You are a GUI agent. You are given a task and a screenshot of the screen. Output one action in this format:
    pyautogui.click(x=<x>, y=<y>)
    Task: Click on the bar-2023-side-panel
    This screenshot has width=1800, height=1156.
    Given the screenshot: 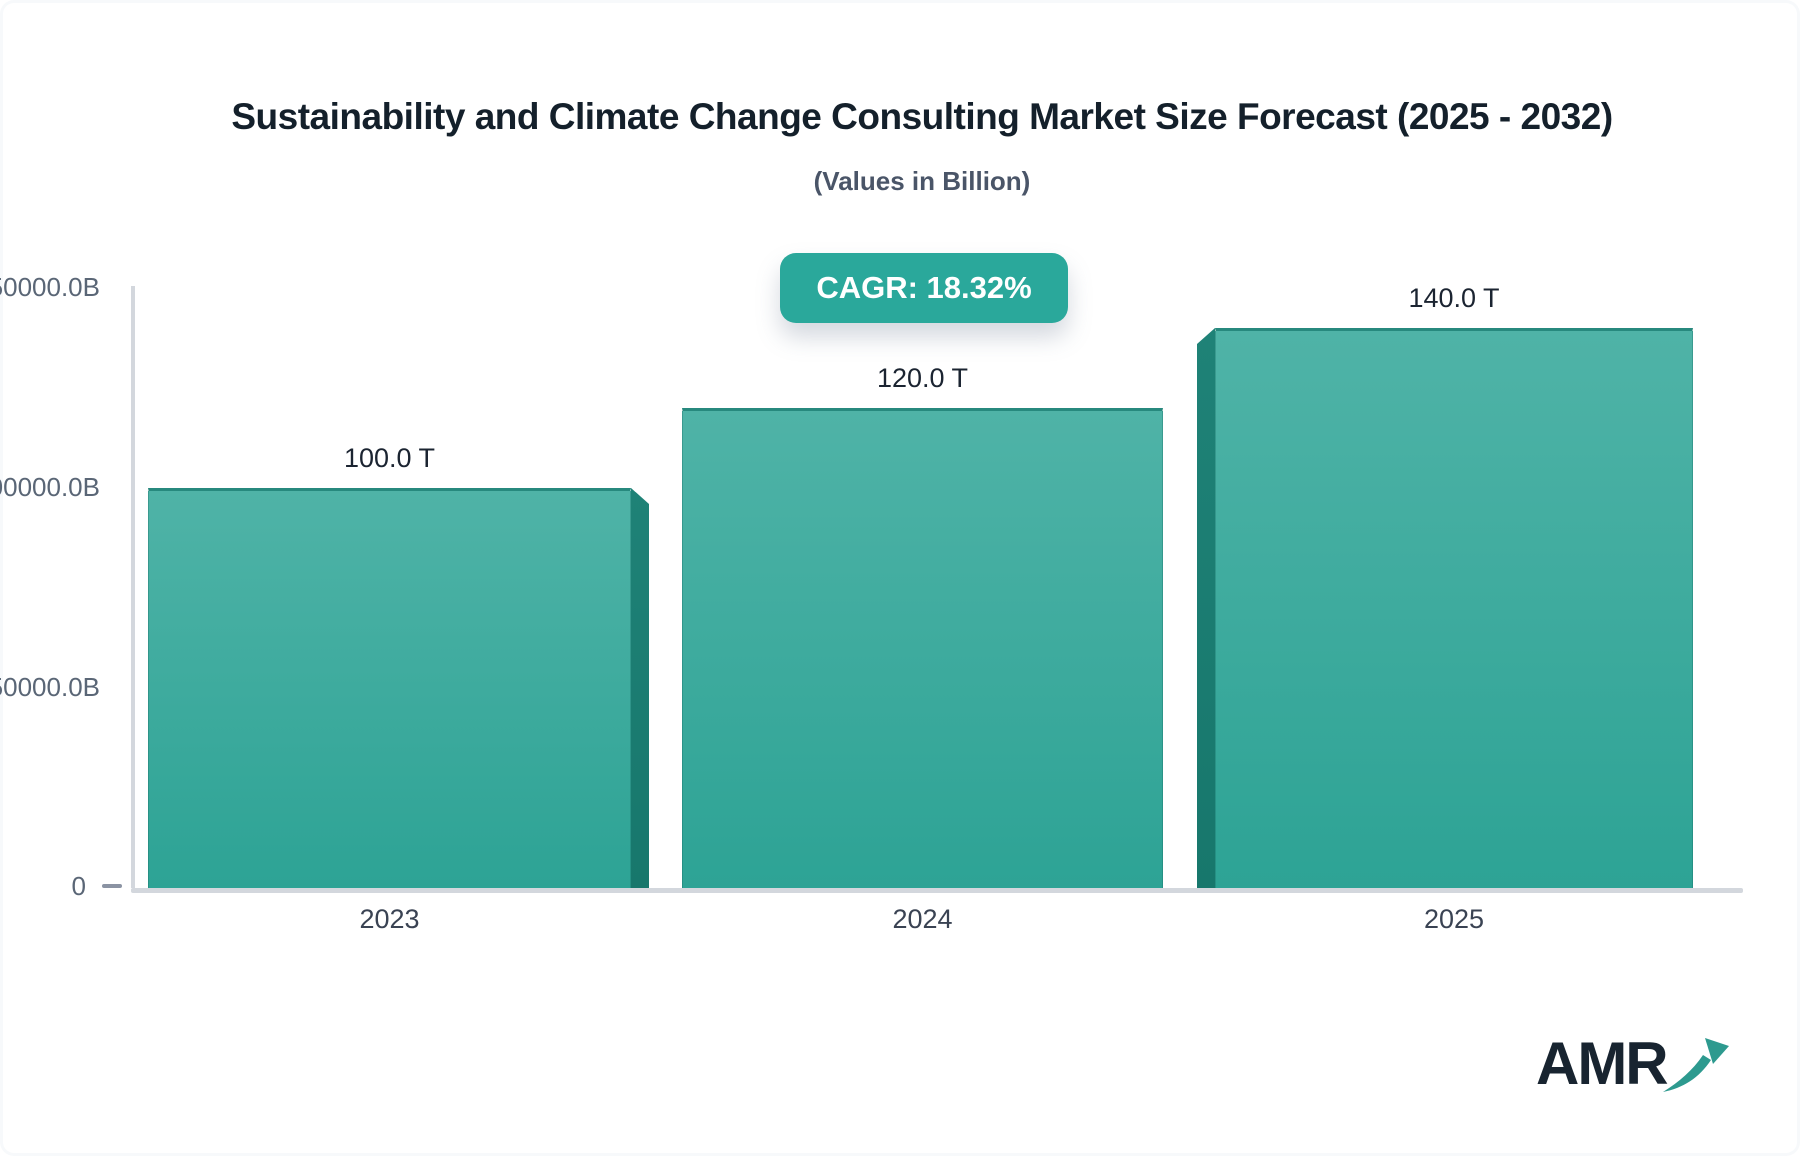 What is the action you would take?
    pyautogui.click(x=640, y=688)
    